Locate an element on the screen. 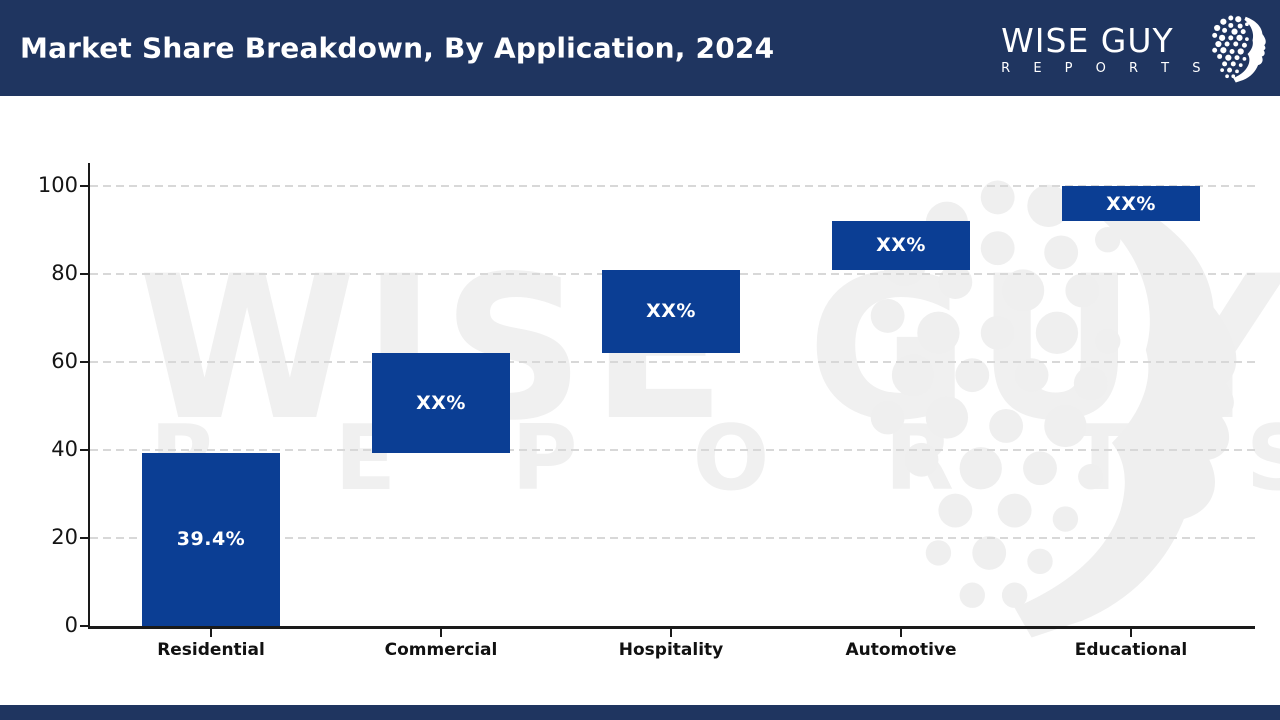  y-tick-label: 80 is located at coordinates (64, 273).